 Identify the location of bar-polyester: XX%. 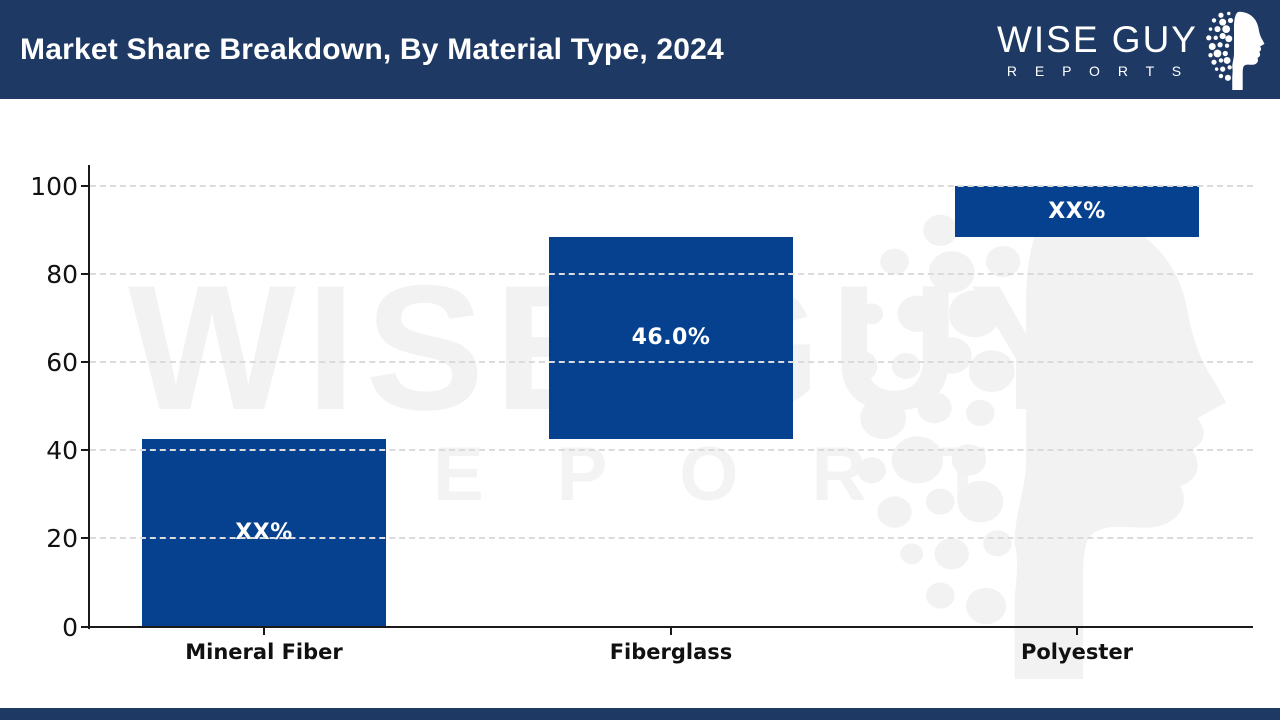
(1077, 211).